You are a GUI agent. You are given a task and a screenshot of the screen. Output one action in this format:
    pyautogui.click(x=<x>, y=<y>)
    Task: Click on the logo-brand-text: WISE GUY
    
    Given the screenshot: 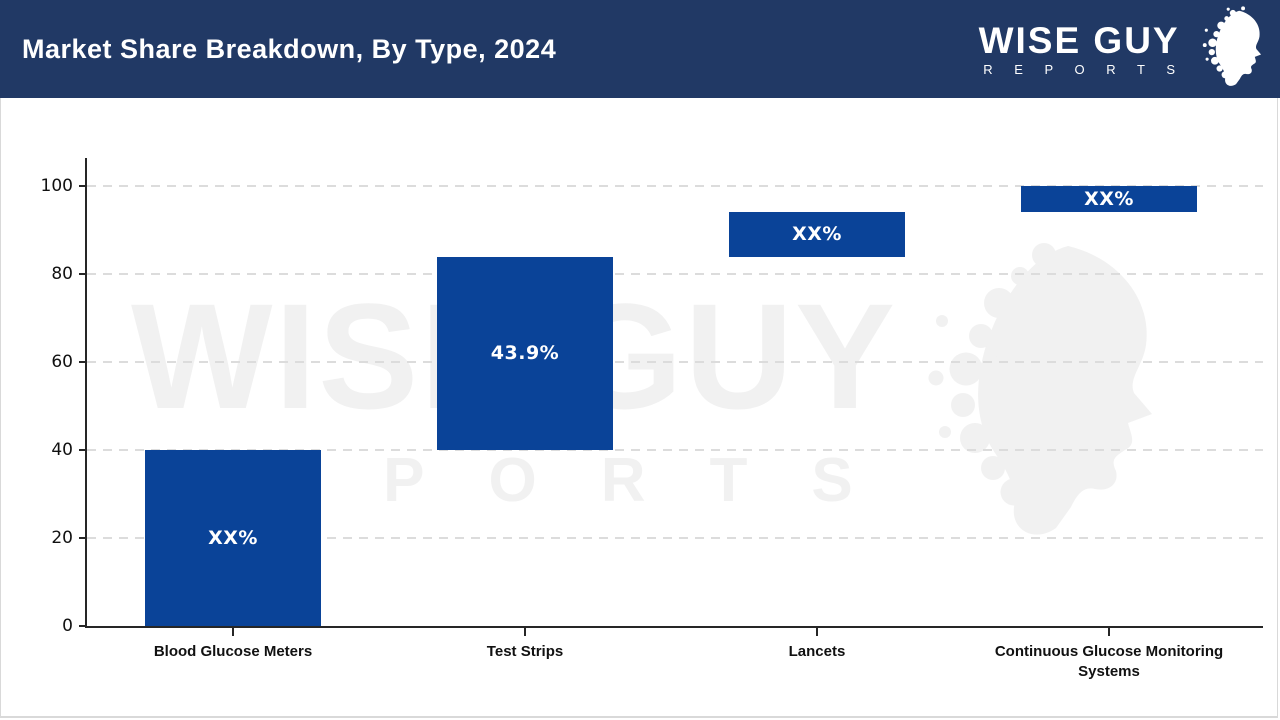 What is the action you would take?
    pyautogui.click(x=1079, y=40)
    